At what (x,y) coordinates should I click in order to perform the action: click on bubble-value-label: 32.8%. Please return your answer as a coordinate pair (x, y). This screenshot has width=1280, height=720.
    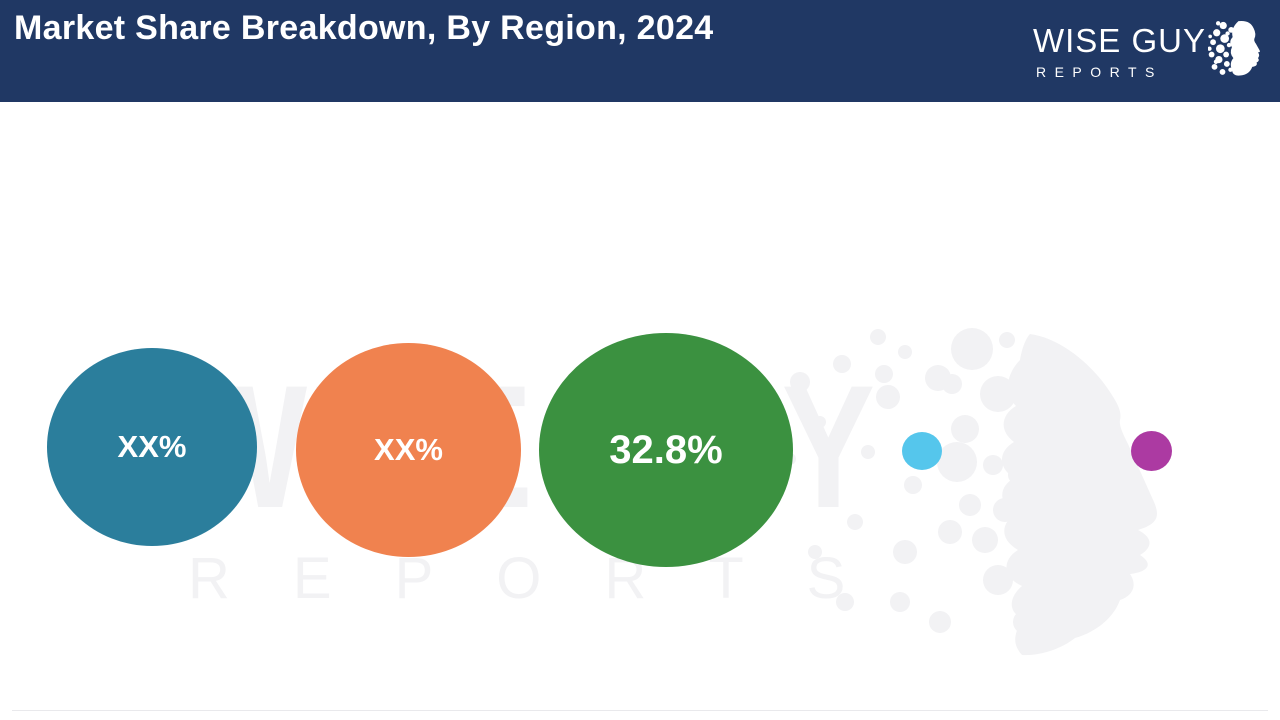
    Looking at the image, I should click on (666, 449).